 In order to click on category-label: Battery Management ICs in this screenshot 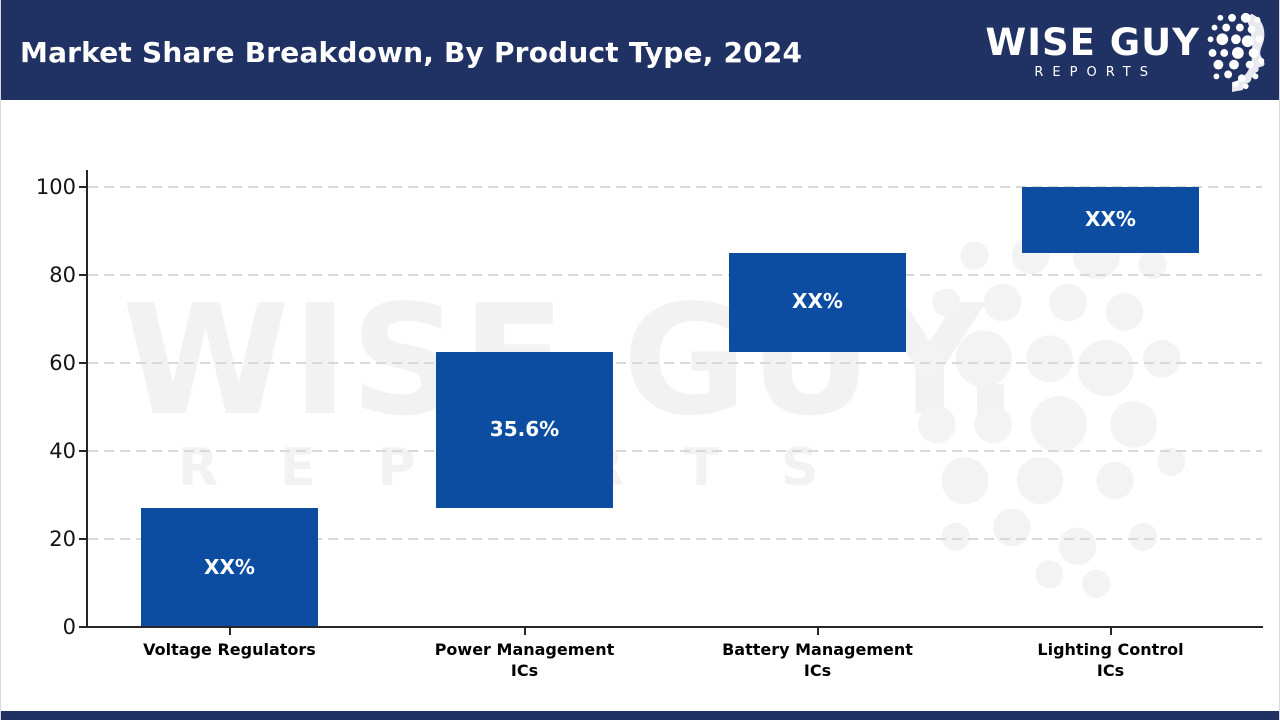, I will do `click(817, 660)`.